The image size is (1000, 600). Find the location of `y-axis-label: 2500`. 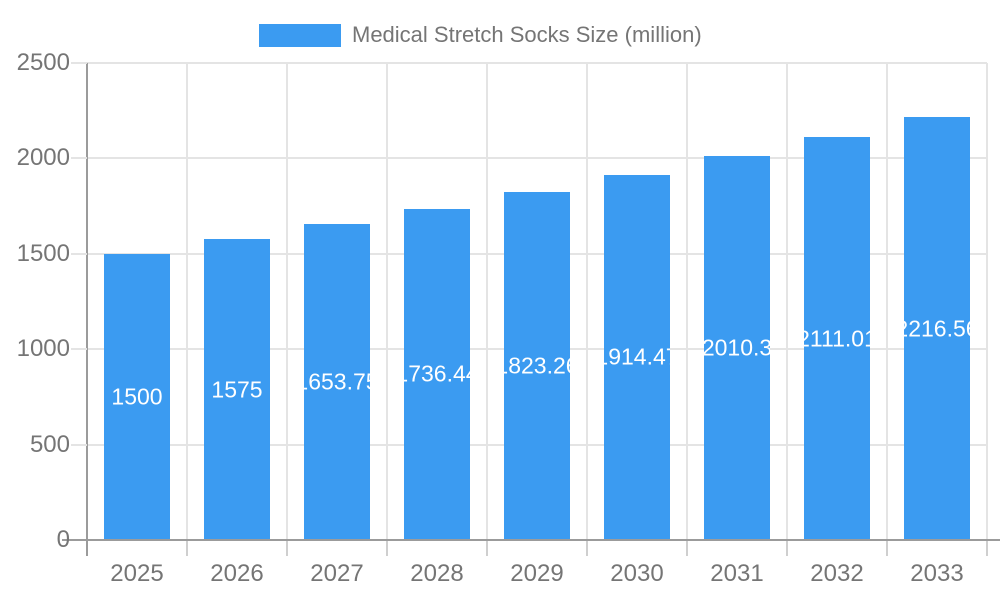

y-axis-label: 2500 is located at coordinates (43, 62).